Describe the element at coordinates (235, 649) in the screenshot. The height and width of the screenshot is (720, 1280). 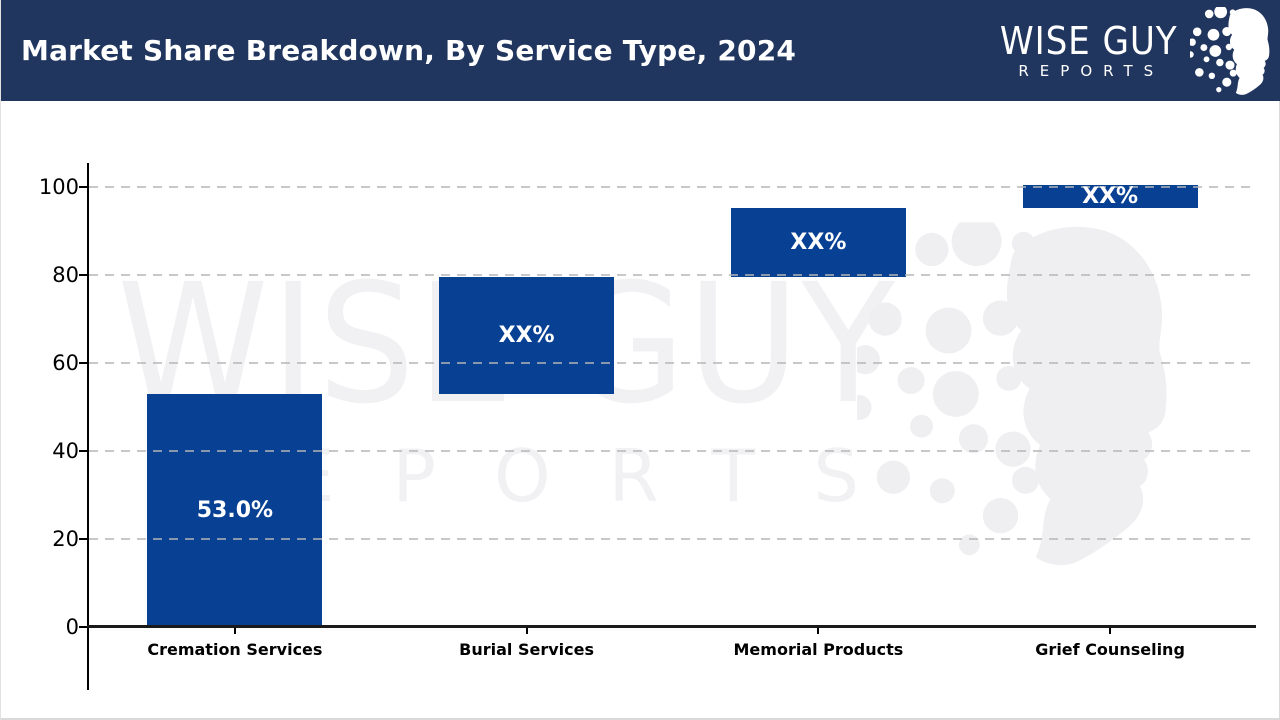
I see `x-axis-label-cremation-services: Cremation Services` at that location.